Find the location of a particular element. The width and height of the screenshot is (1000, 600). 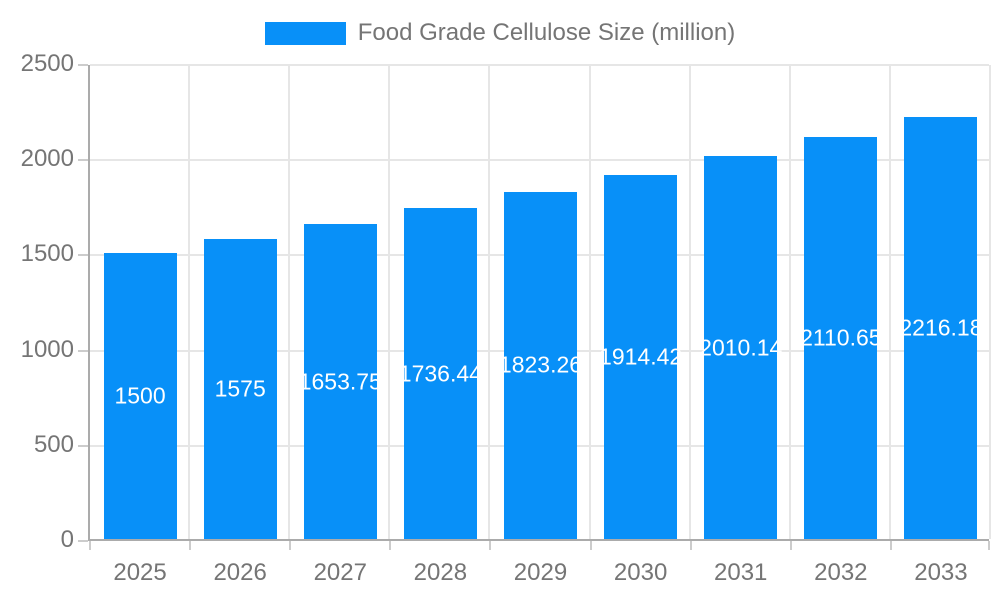

legend-label: Food Grade Cellulose Size (million) is located at coordinates (546, 32).